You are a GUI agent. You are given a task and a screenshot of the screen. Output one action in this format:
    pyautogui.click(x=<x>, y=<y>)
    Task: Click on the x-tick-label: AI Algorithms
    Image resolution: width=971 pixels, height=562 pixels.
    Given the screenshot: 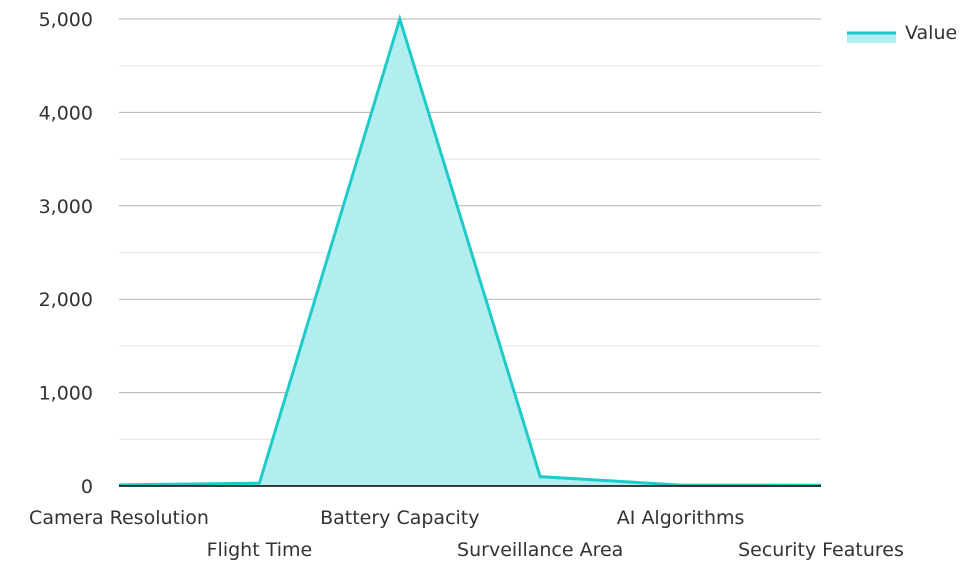 What is the action you would take?
    pyautogui.click(x=681, y=518)
    